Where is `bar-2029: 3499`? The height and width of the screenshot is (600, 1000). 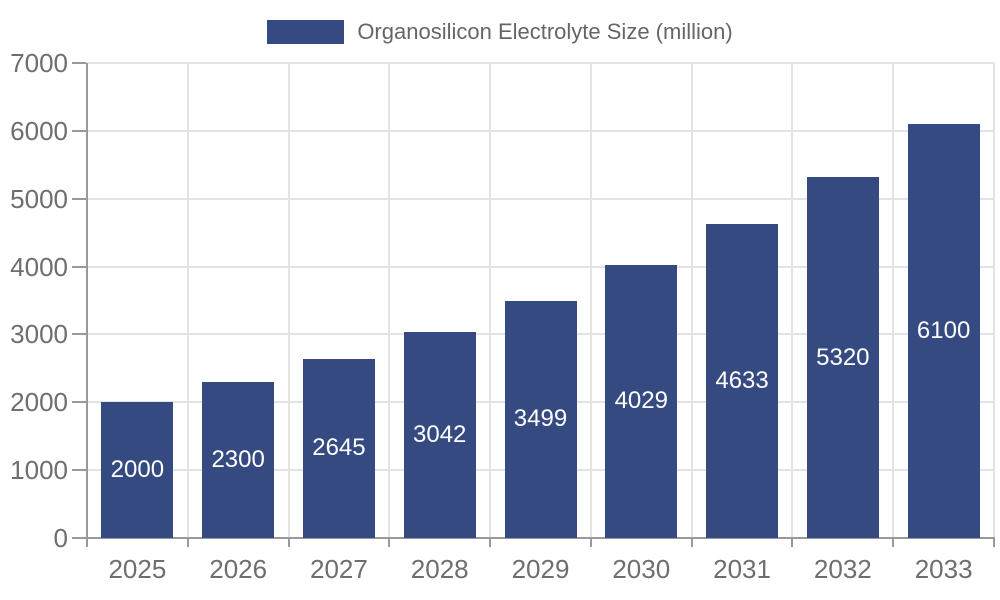 bar-2029: 3499 is located at coordinates (540, 419).